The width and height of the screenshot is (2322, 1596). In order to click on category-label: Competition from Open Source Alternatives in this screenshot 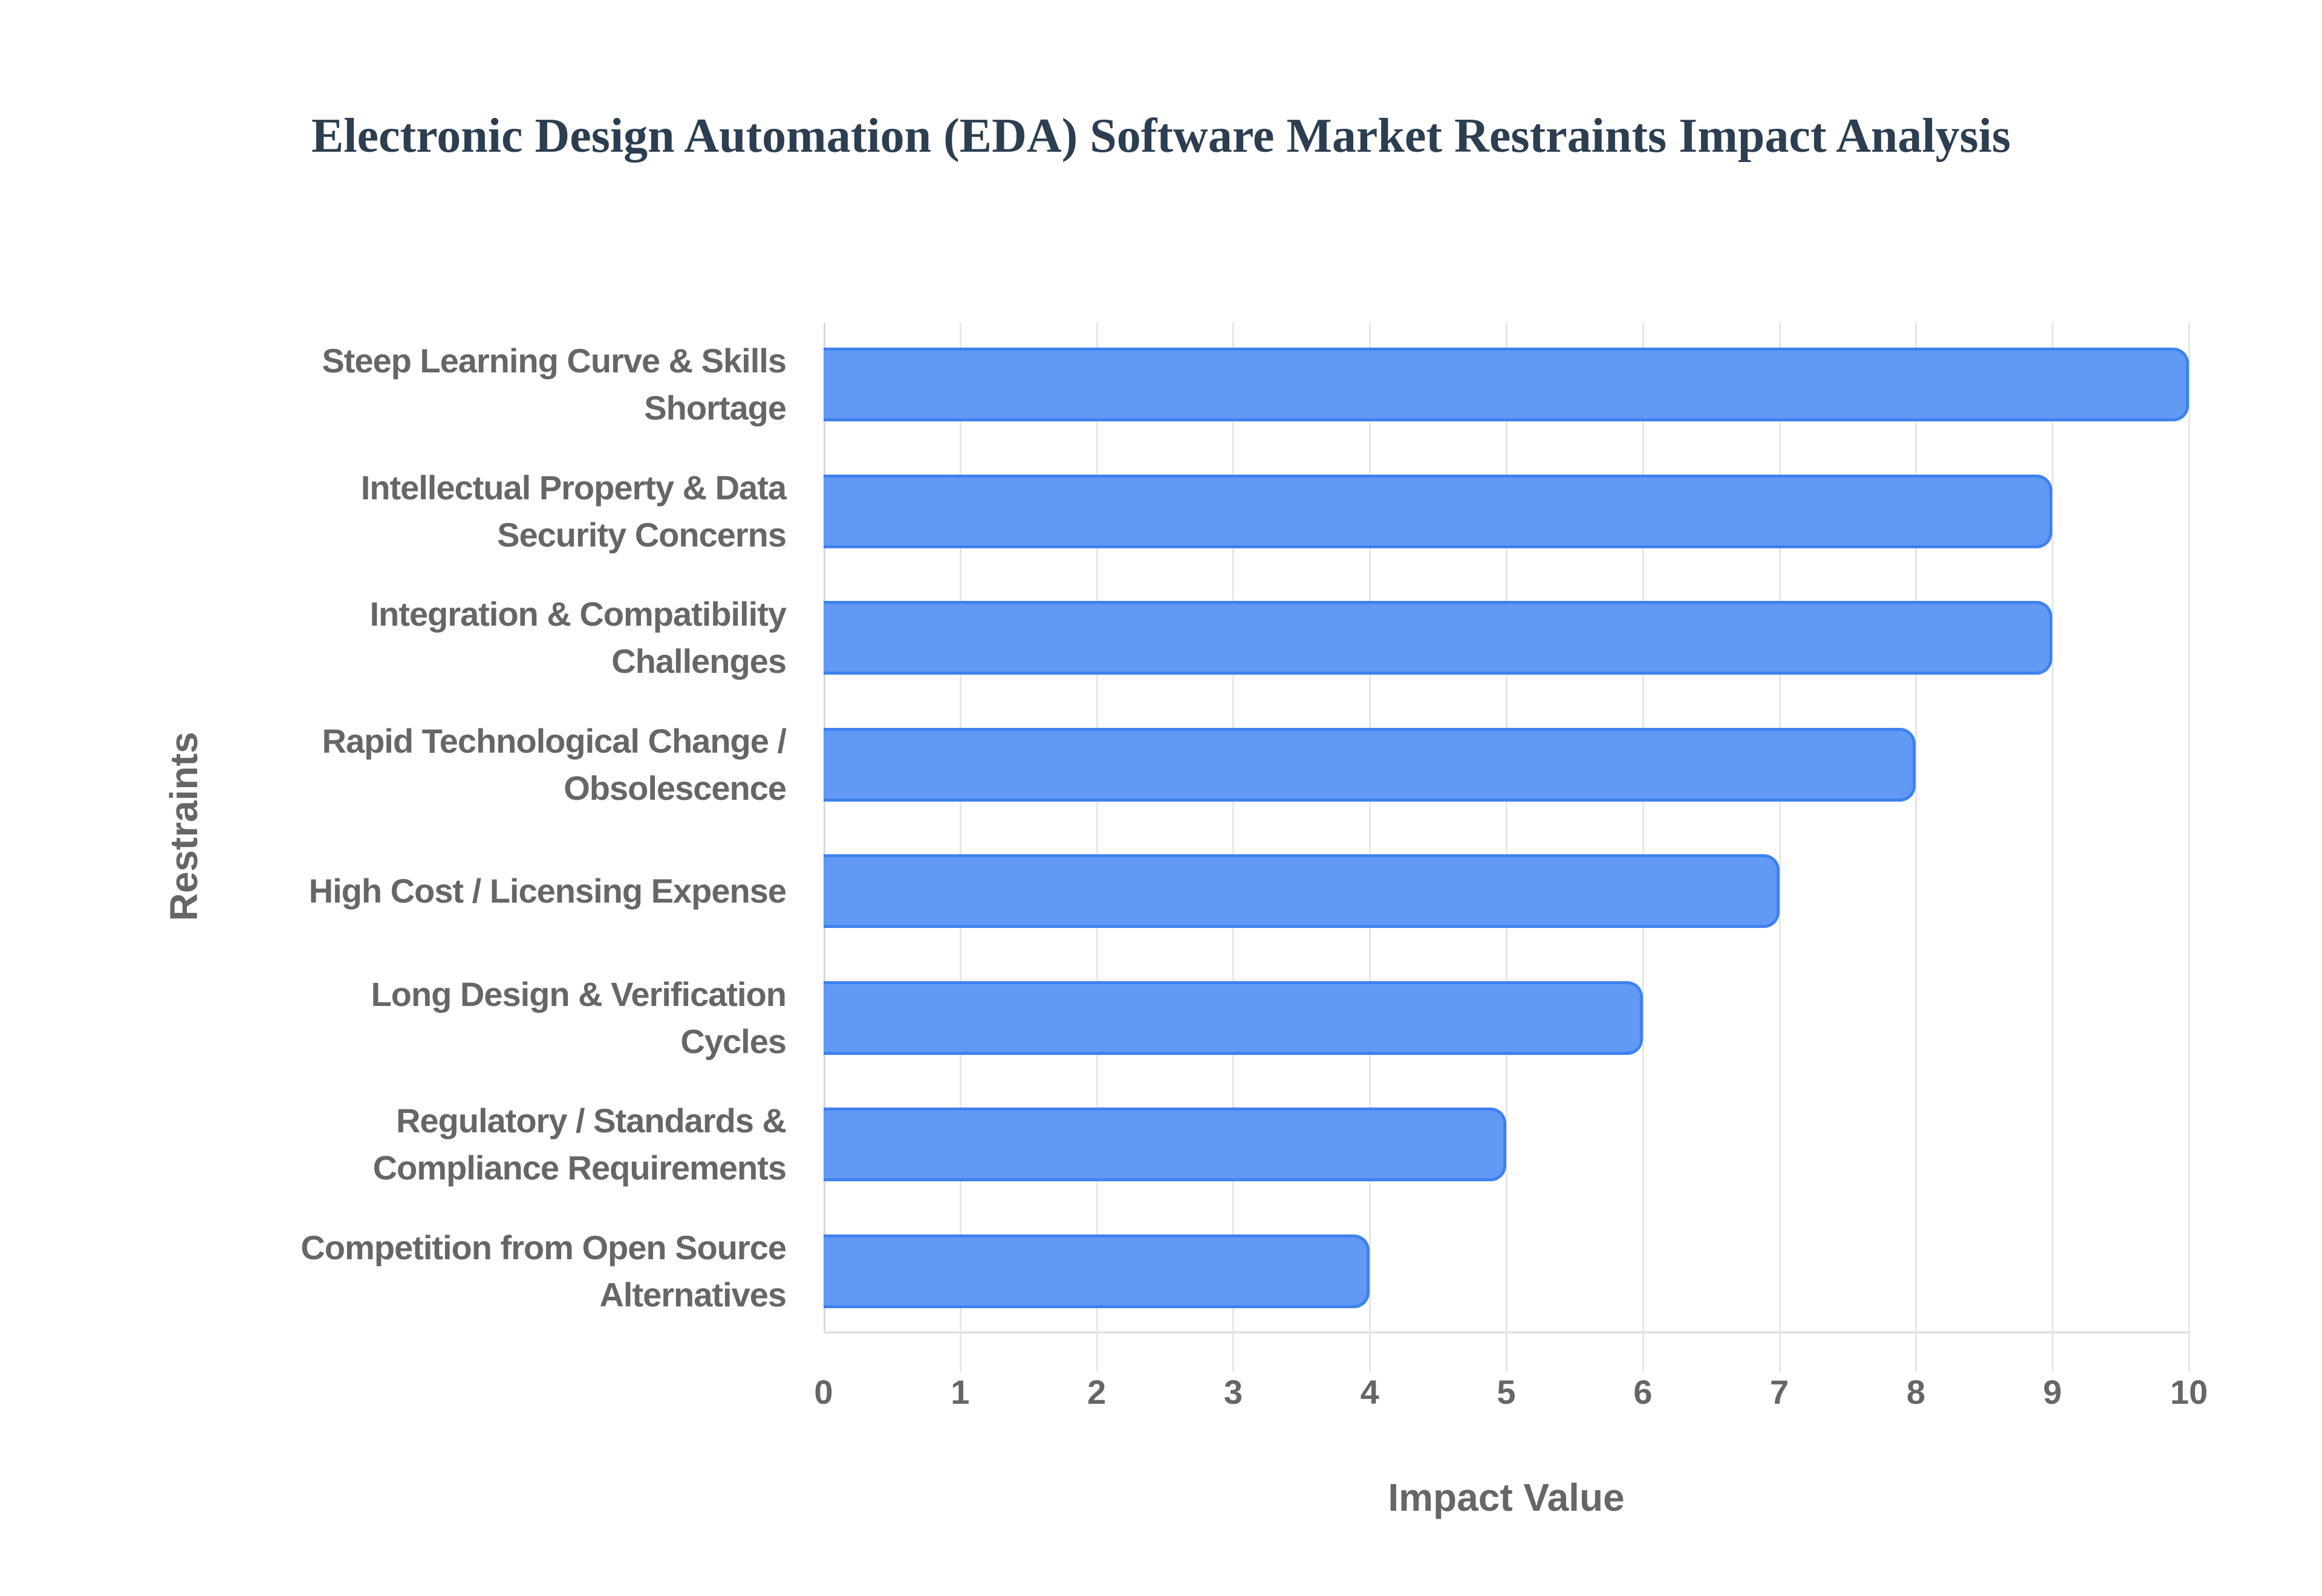, I will do `click(454, 1271)`.